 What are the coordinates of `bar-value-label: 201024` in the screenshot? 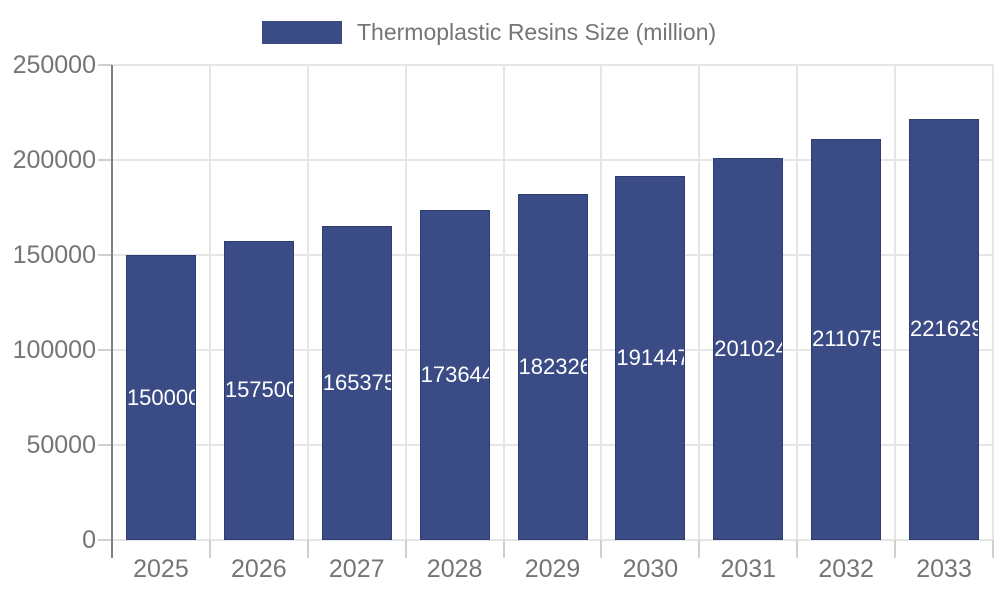 It's located at (749, 349).